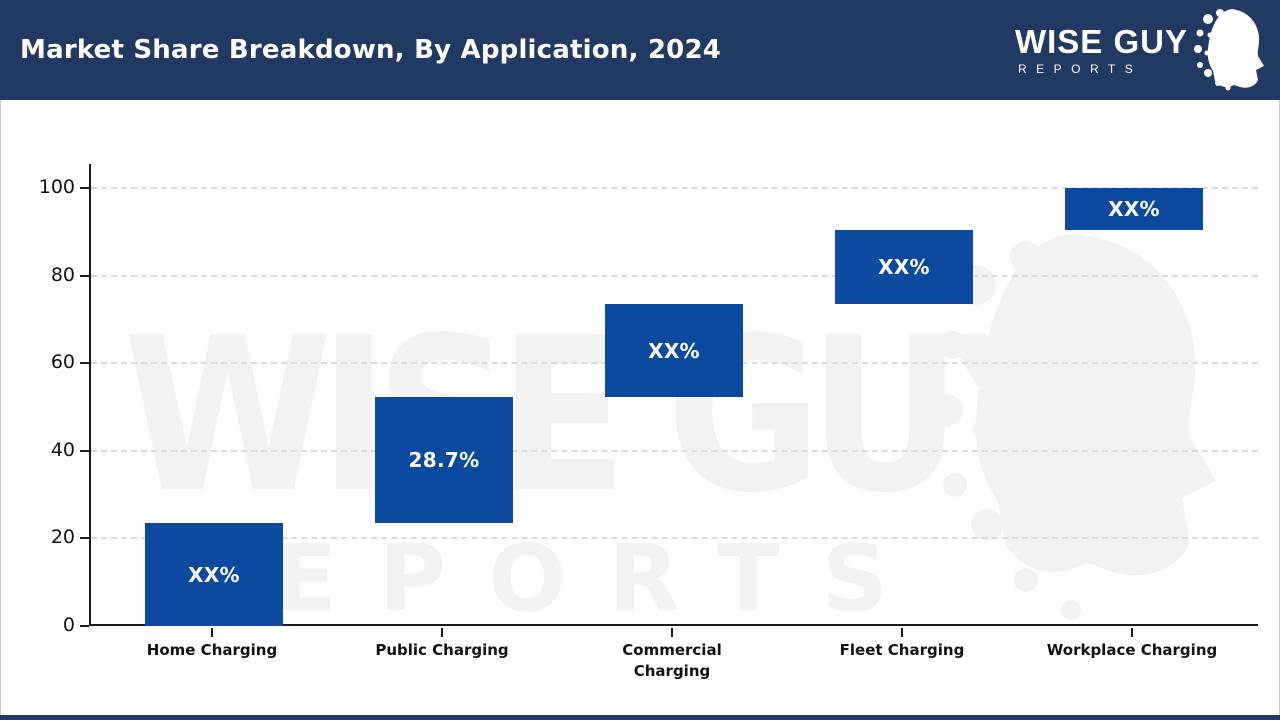 The height and width of the screenshot is (720, 1280). Describe the element at coordinates (640, 717) in the screenshot. I see `footer-bar` at that location.